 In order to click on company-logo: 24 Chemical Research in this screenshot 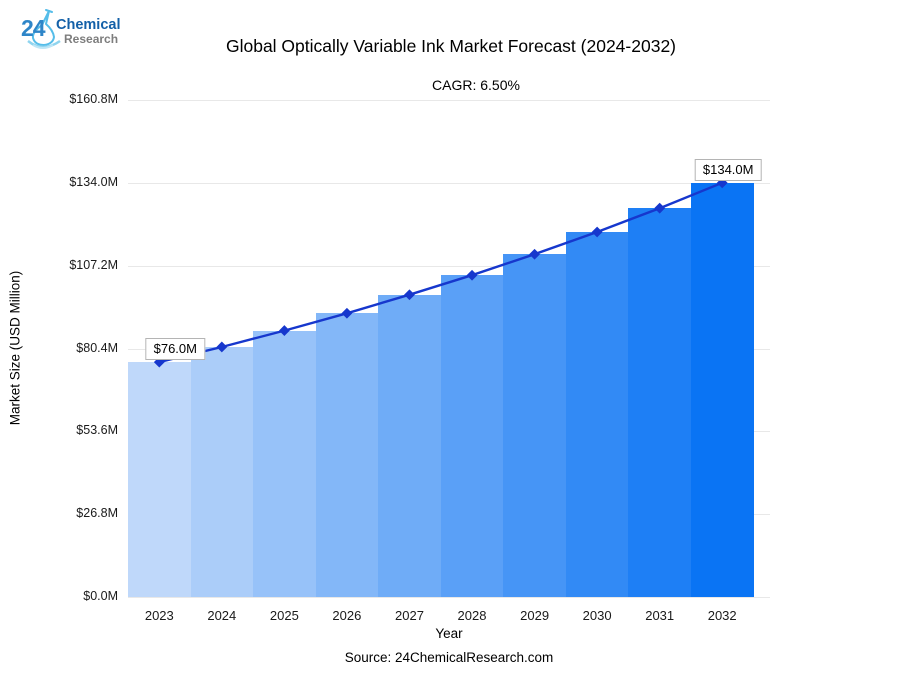, I will do `click(80, 30)`.